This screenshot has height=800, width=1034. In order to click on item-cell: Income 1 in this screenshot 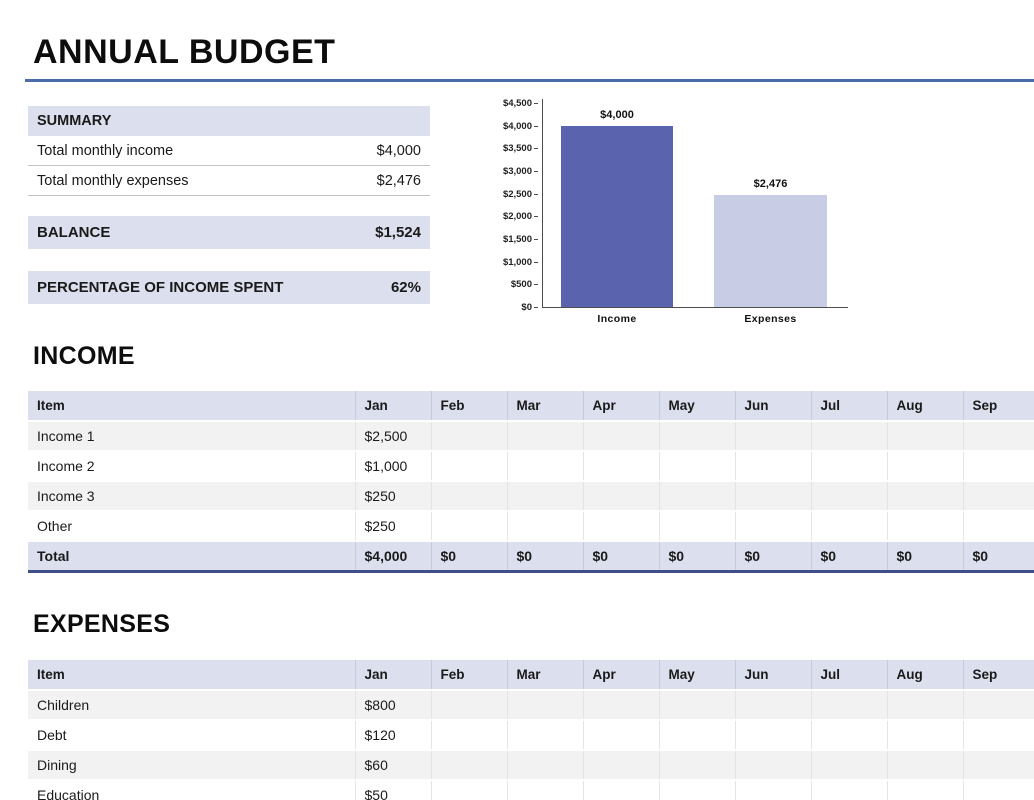, I will do `click(191, 436)`.